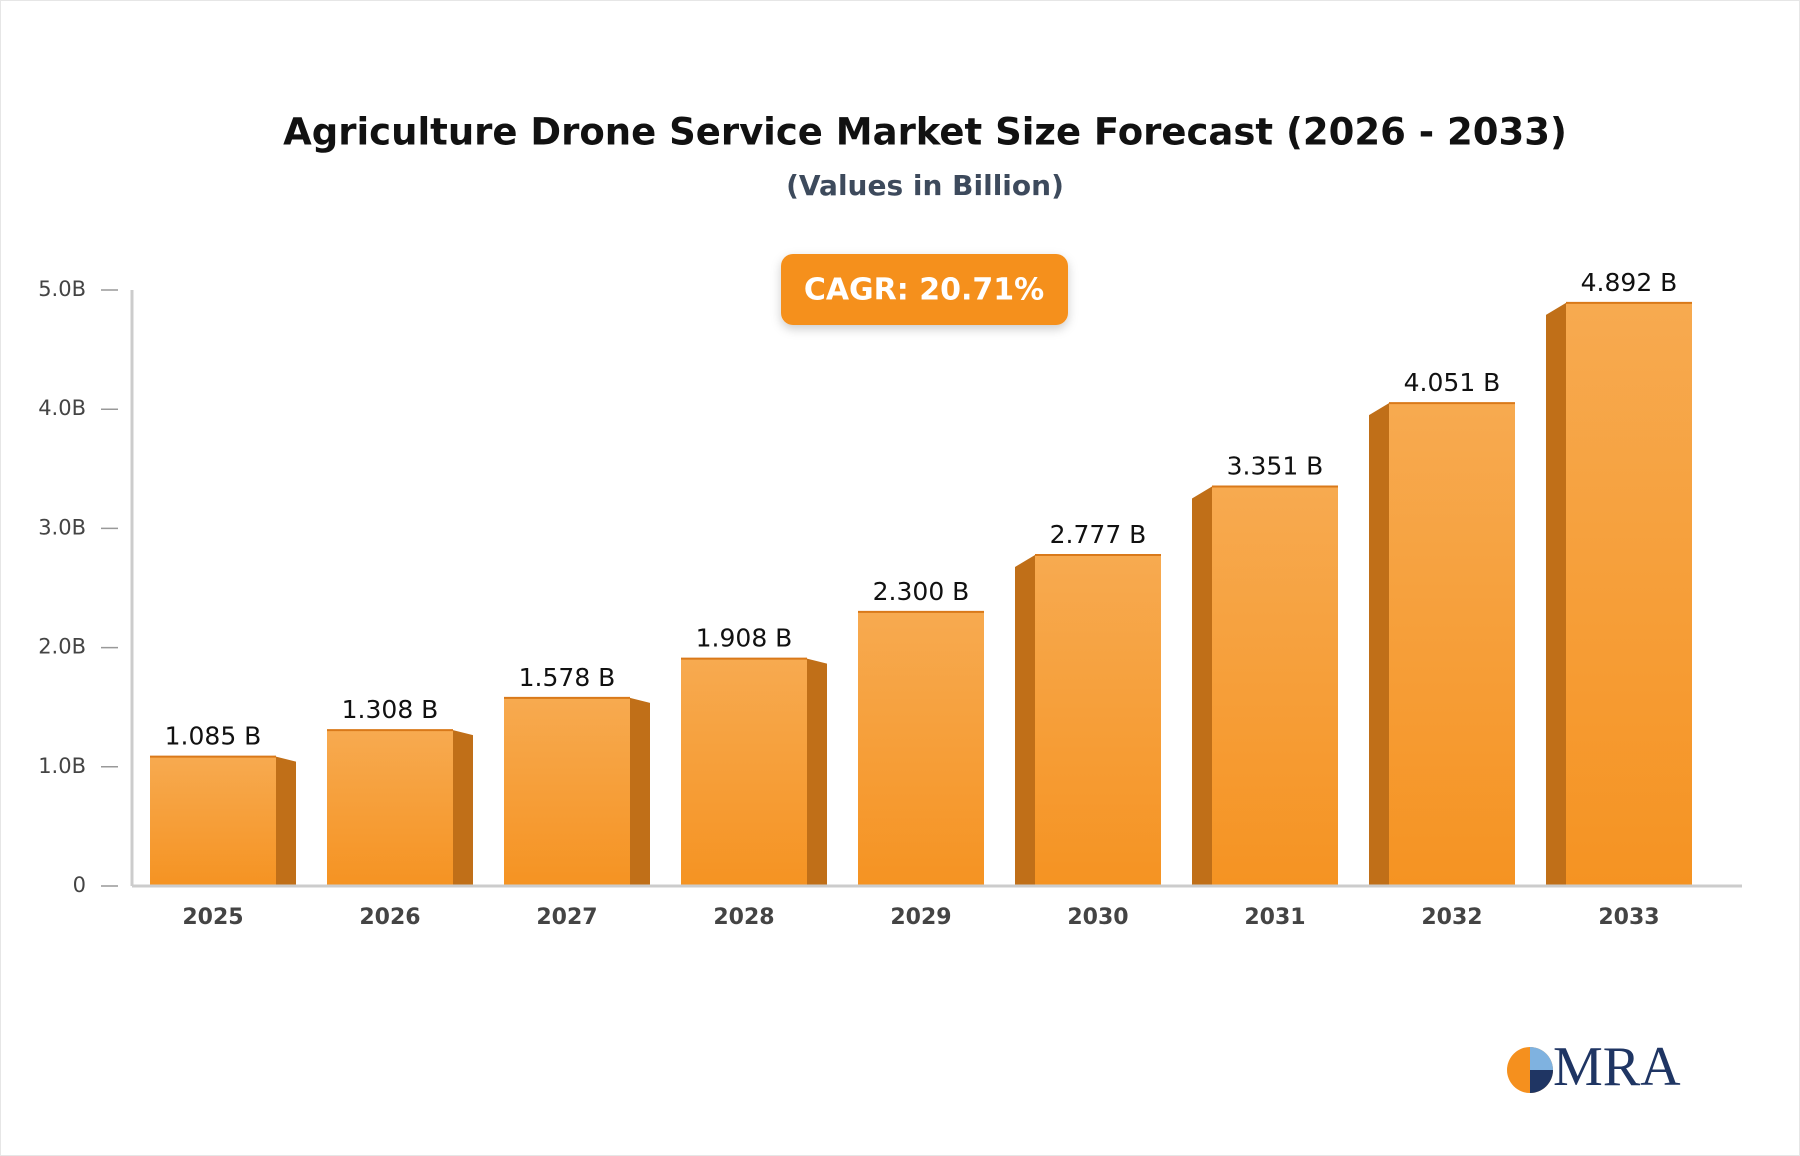 Image resolution: width=1800 pixels, height=1156 pixels. I want to click on x-tick-label: 2033, so click(1628, 917).